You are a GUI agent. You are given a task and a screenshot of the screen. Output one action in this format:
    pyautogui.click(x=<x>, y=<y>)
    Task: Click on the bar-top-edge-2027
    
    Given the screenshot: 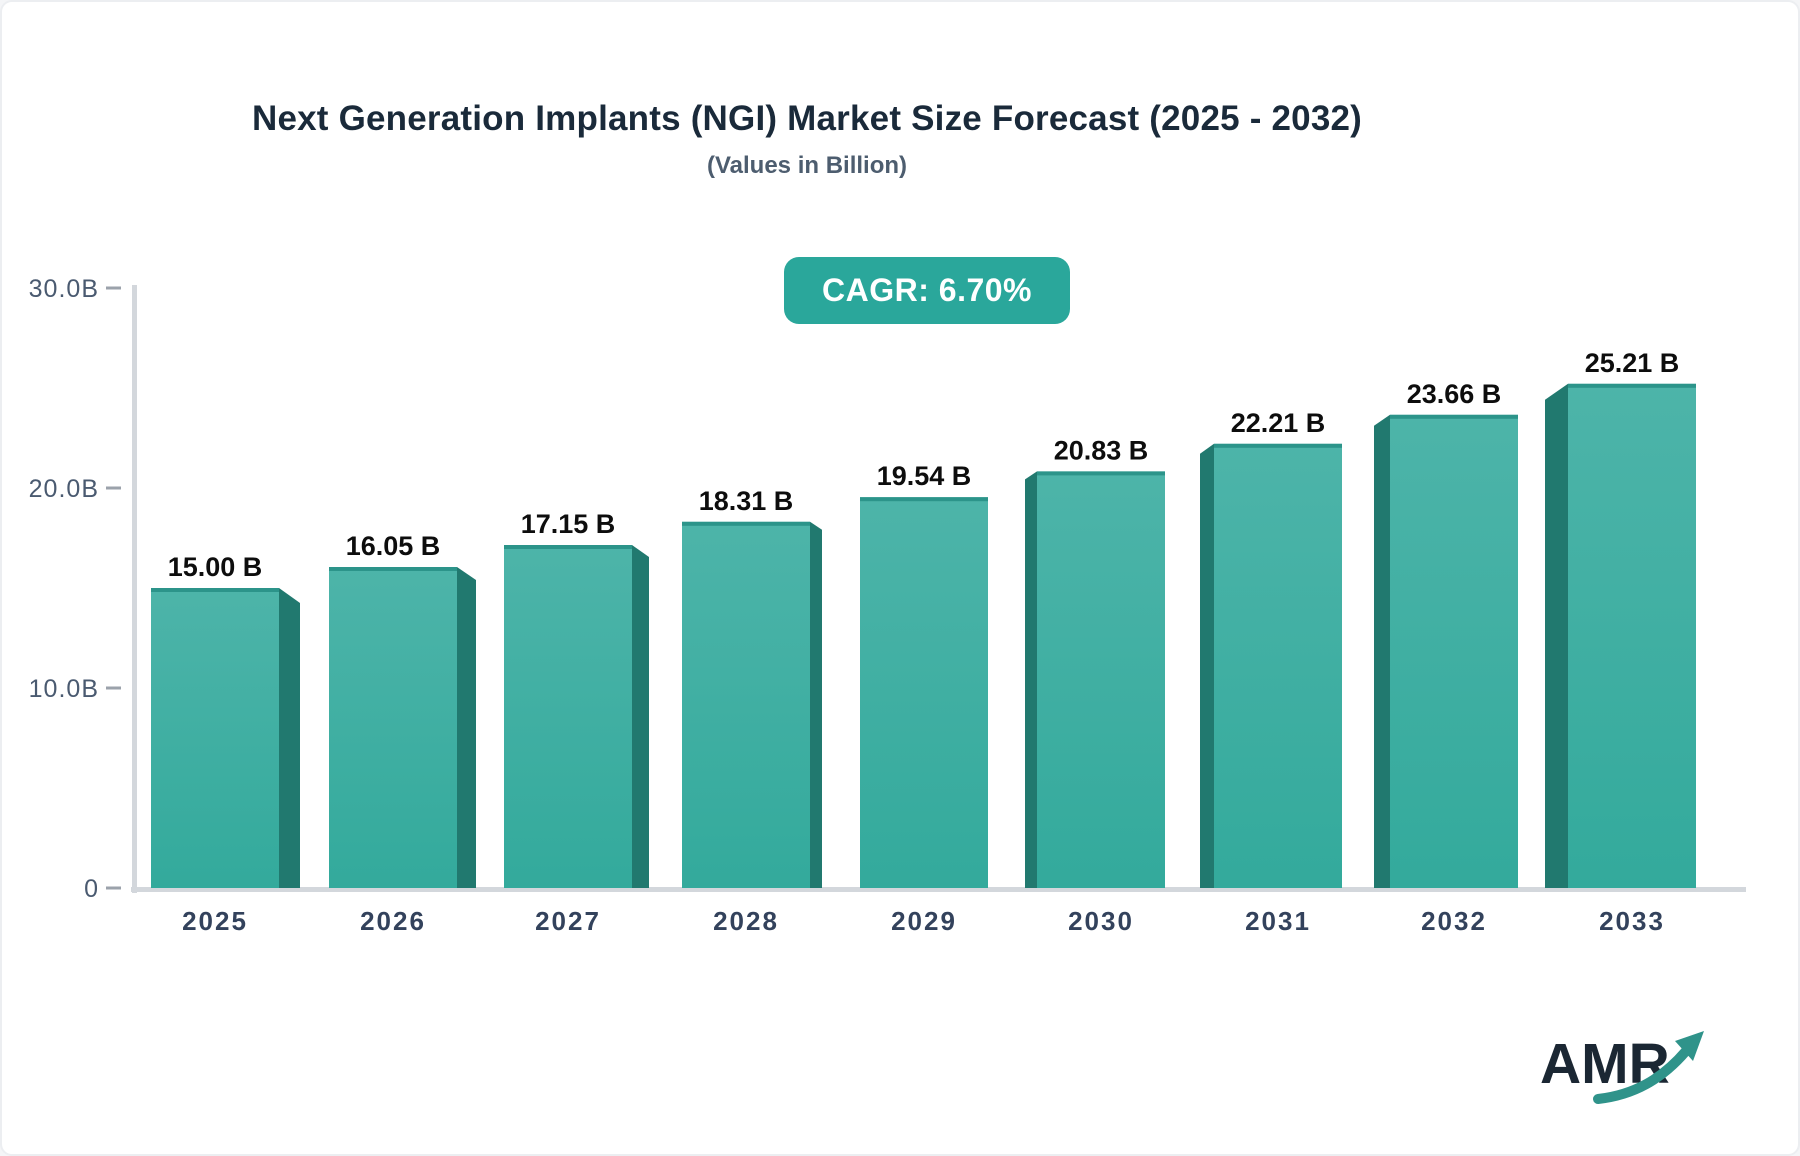 What is the action you would take?
    pyautogui.click(x=568, y=547)
    